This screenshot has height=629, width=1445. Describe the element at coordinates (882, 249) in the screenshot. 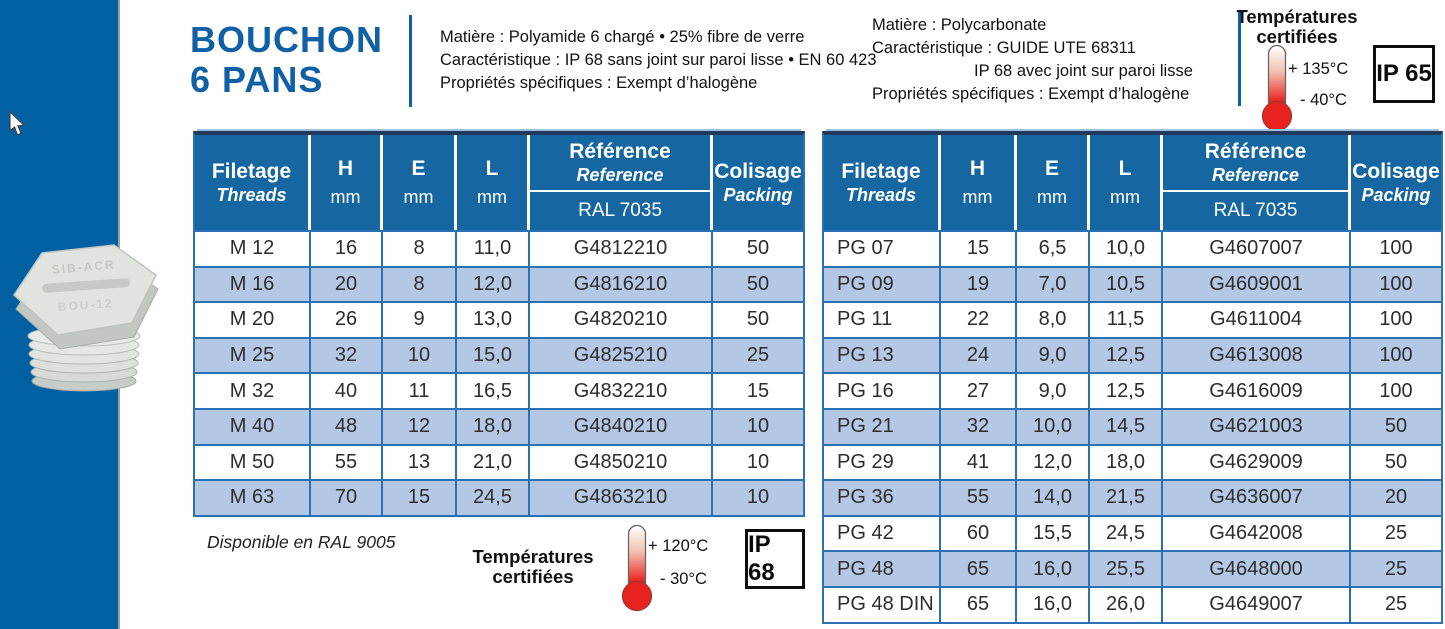

I see `table-cell: PG 07` at that location.